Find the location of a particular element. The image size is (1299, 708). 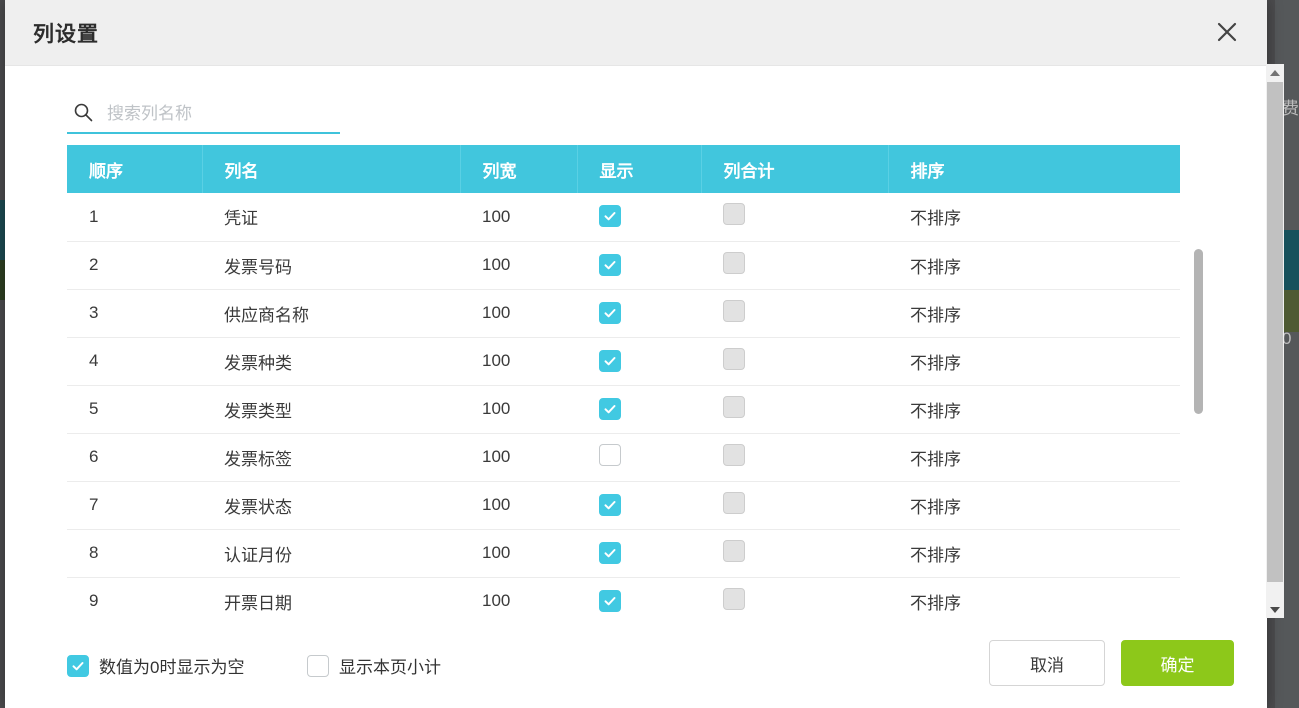

dialog-title: 列设置 is located at coordinates (66, 34).